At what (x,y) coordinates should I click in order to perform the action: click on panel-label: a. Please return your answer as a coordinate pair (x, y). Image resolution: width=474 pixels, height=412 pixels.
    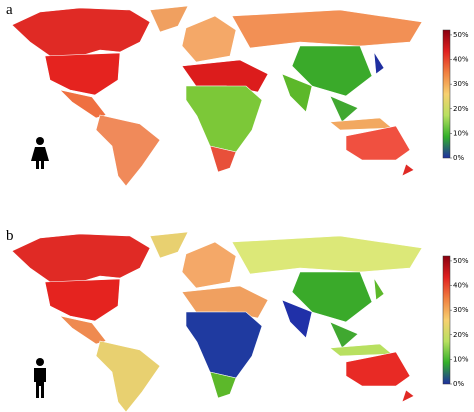
    Looking at the image, I should click on (9, 10).